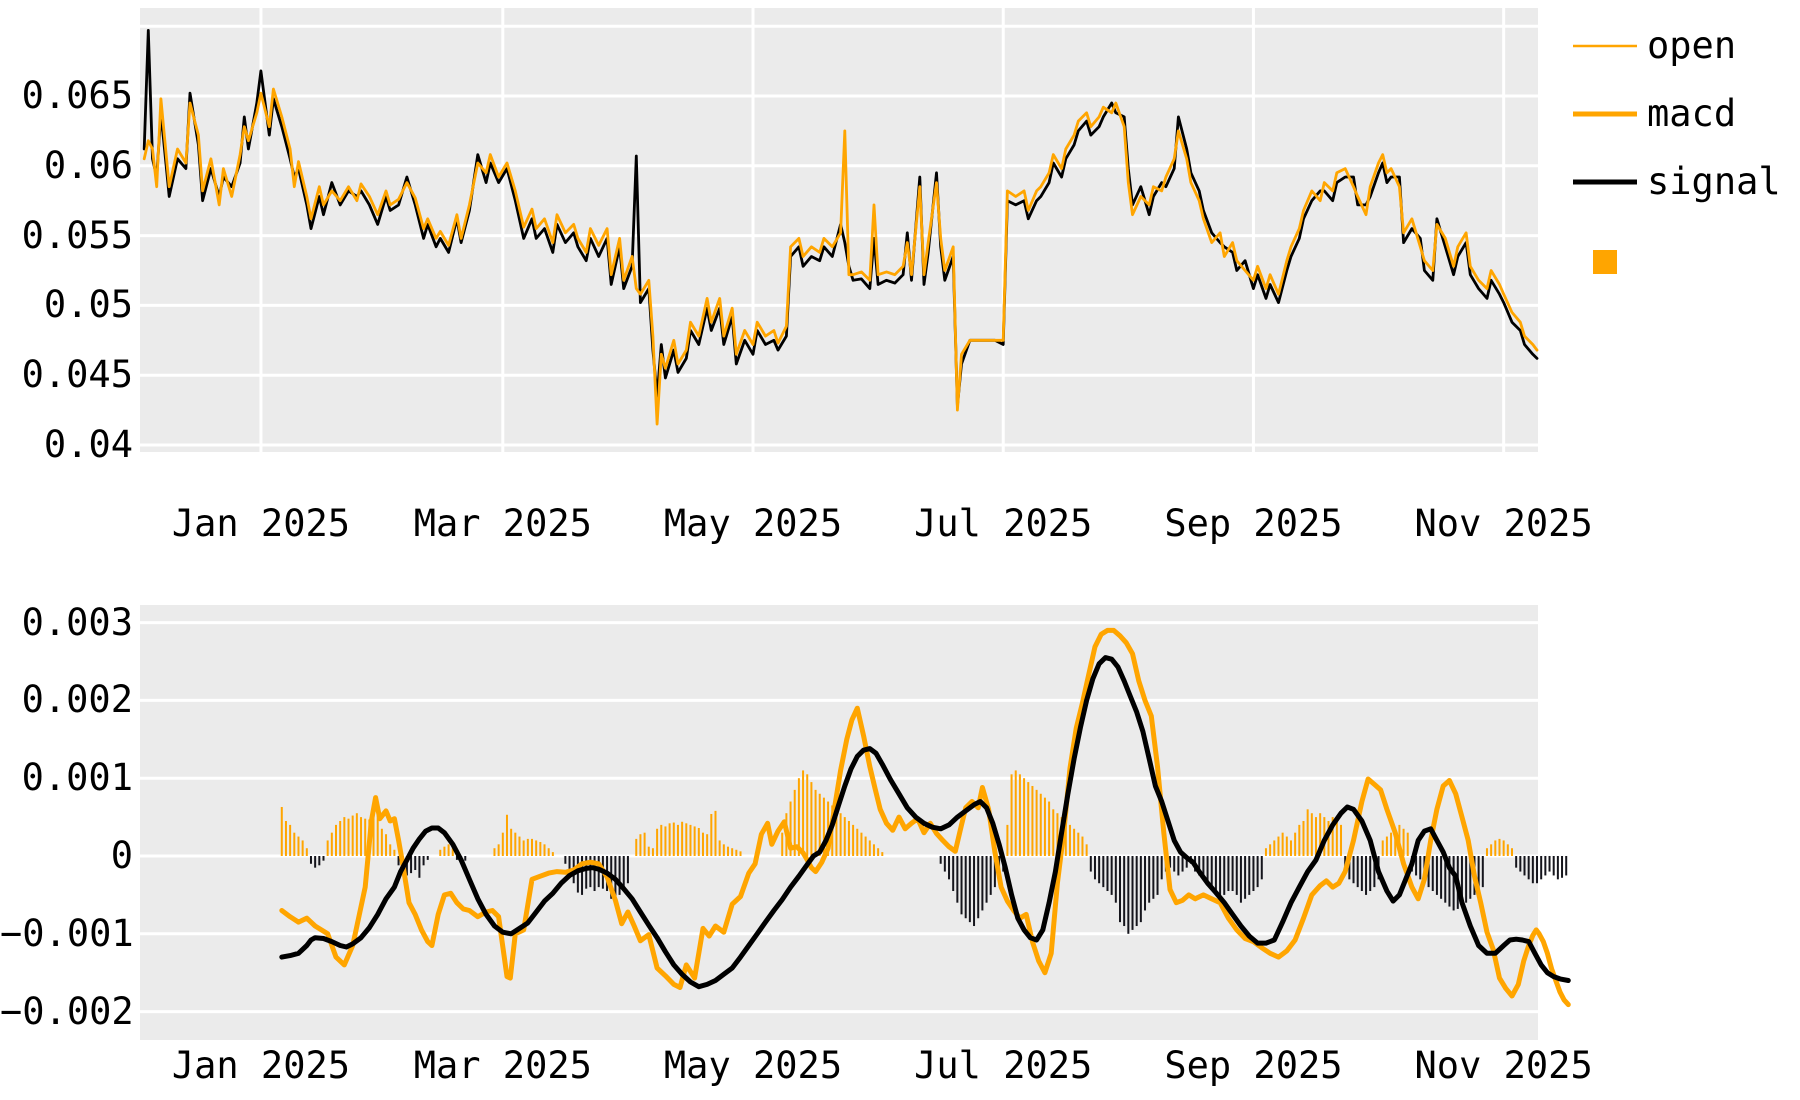 This screenshot has height=1100, width=1800. What do you see at coordinates (121, 855) in the screenshot?
I see `macd-y-tick-label: 0` at bounding box center [121, 855].